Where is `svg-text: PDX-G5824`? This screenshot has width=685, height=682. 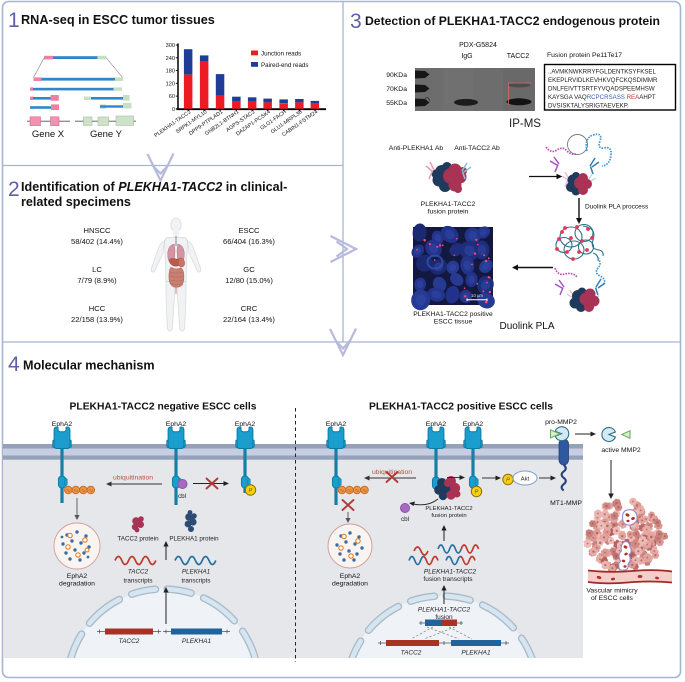
svg-text: PDX-G5824 is located at coordinates (478, 45).